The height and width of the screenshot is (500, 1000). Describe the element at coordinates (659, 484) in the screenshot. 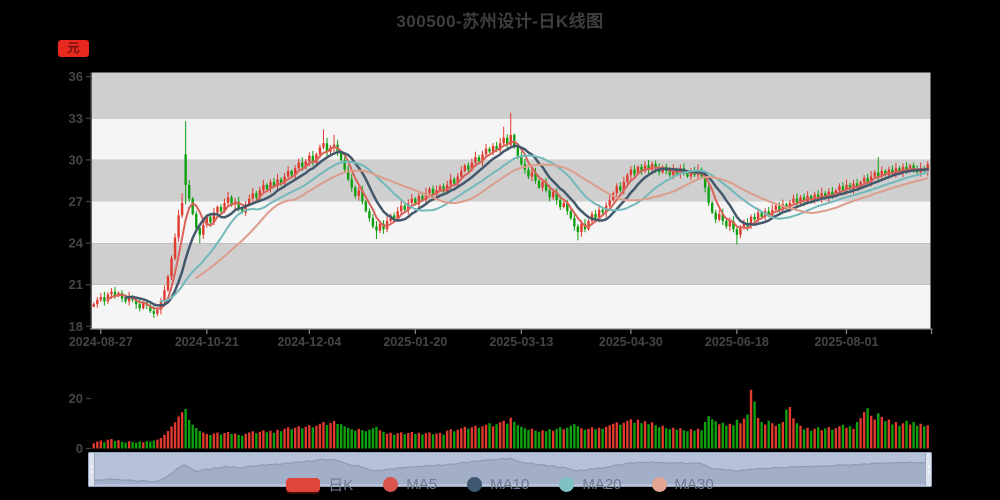

I see `ma30-legend-icon` at that location.